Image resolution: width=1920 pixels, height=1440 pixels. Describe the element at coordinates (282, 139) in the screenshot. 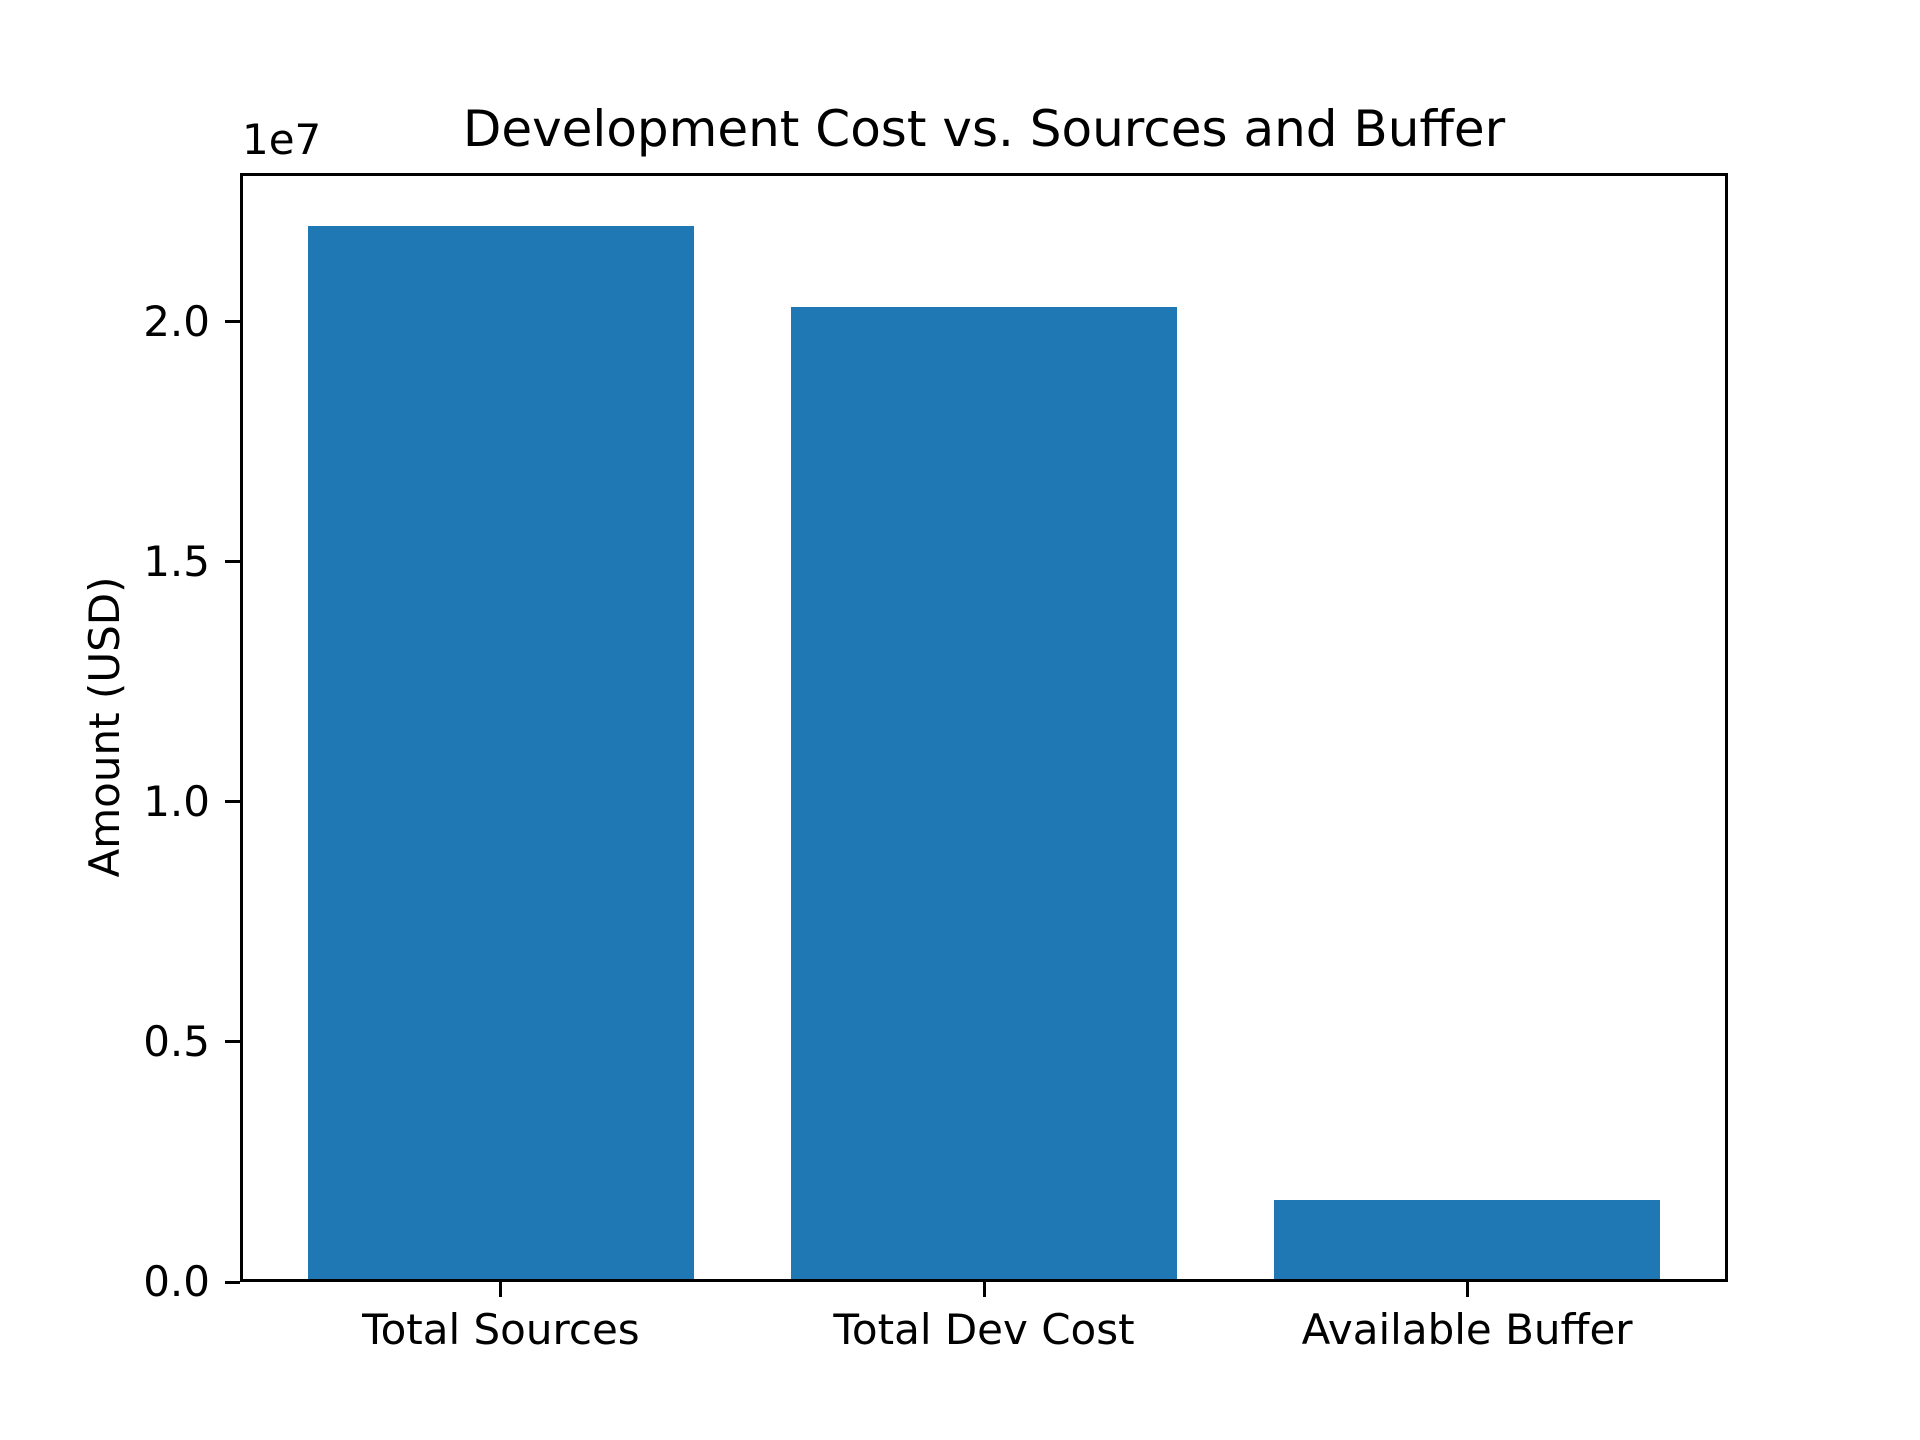

I see `y-axis-offset-label: 1e7` at that location.